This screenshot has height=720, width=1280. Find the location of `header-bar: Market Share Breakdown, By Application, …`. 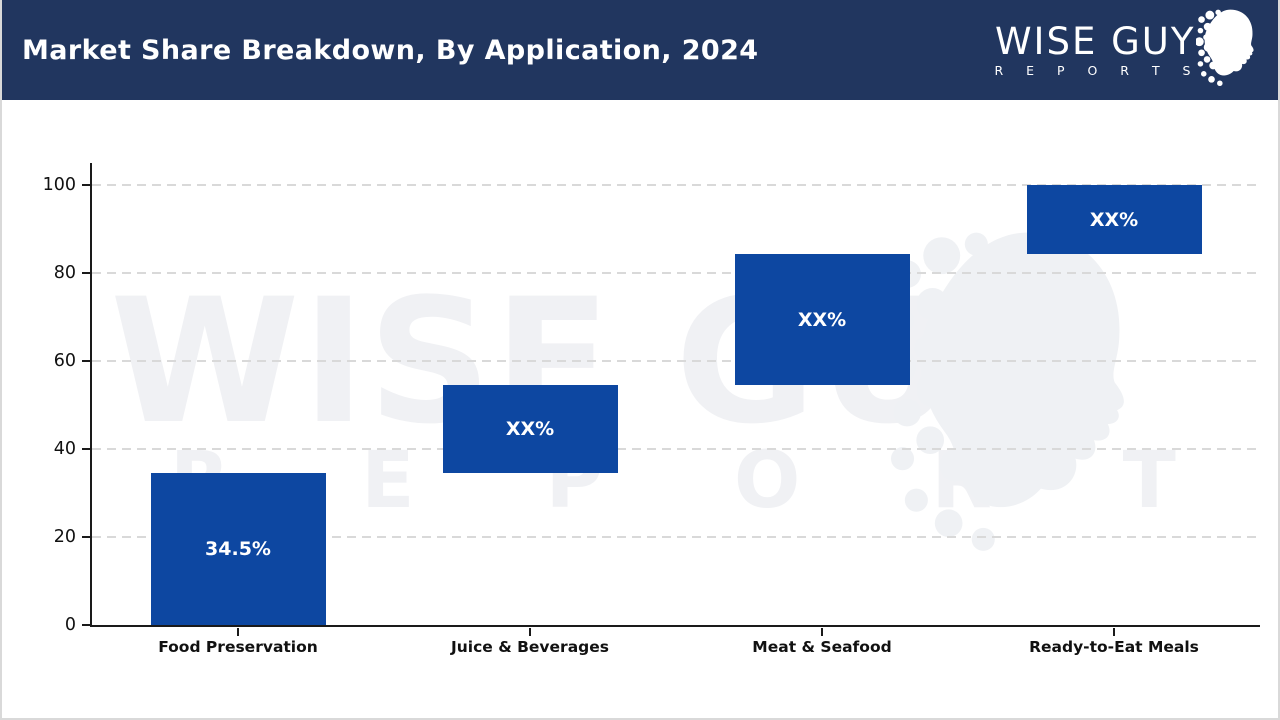

header-bar: Market Share Breakdown, By Application, … is located at coordinates (640, 50).